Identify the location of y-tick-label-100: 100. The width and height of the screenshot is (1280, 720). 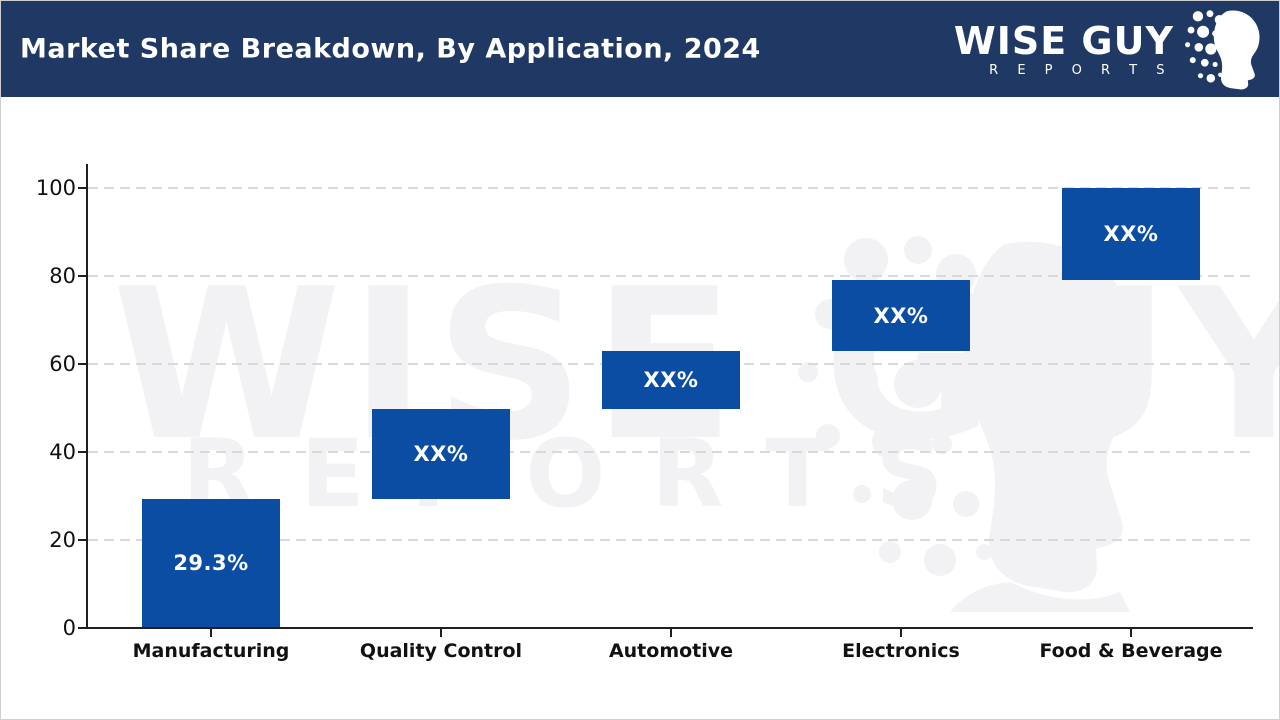
(55, 187).